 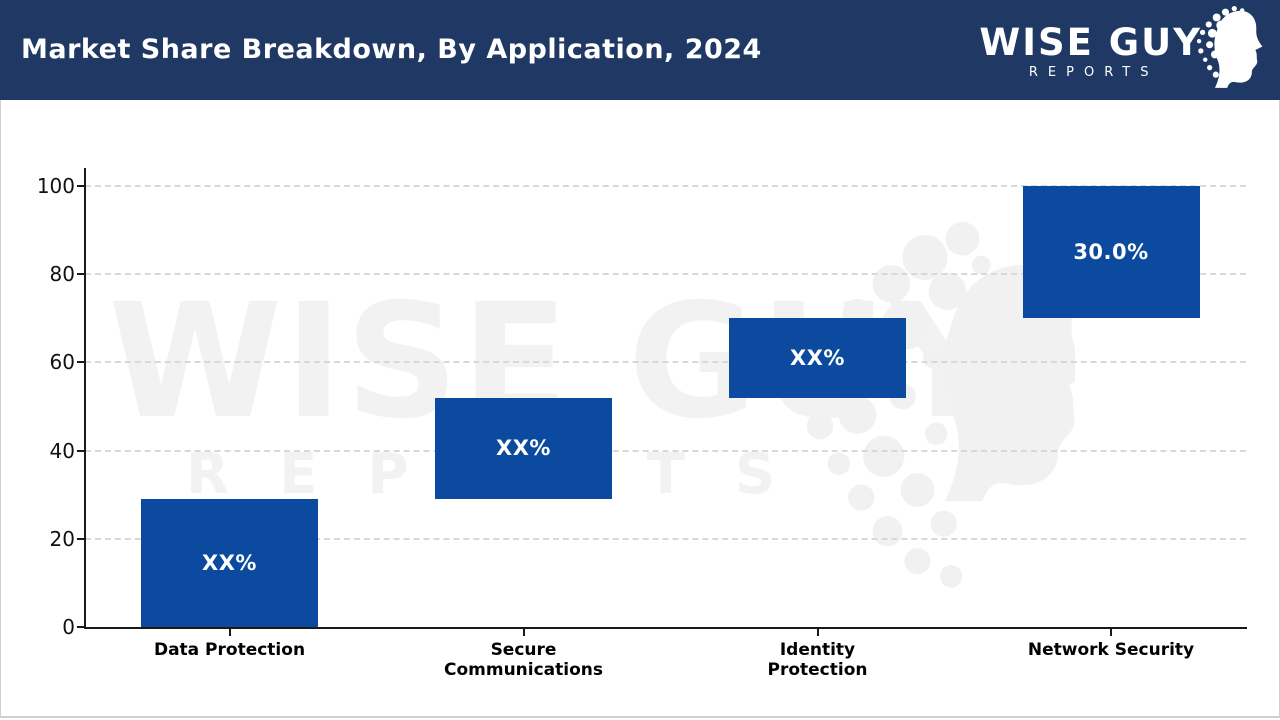 I want to click on bar-value-label-network-security: 30.0%, so click(x=1111, y=252).